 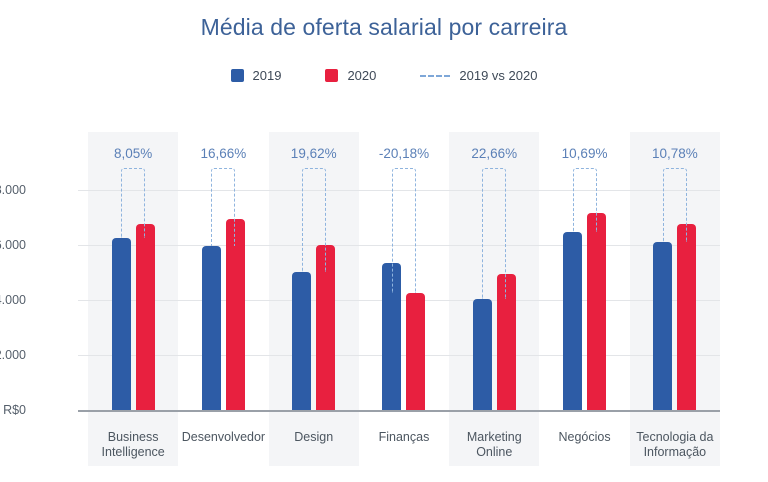 I want to click on legend-item-2019: 2019, so click(x=256, y=75).